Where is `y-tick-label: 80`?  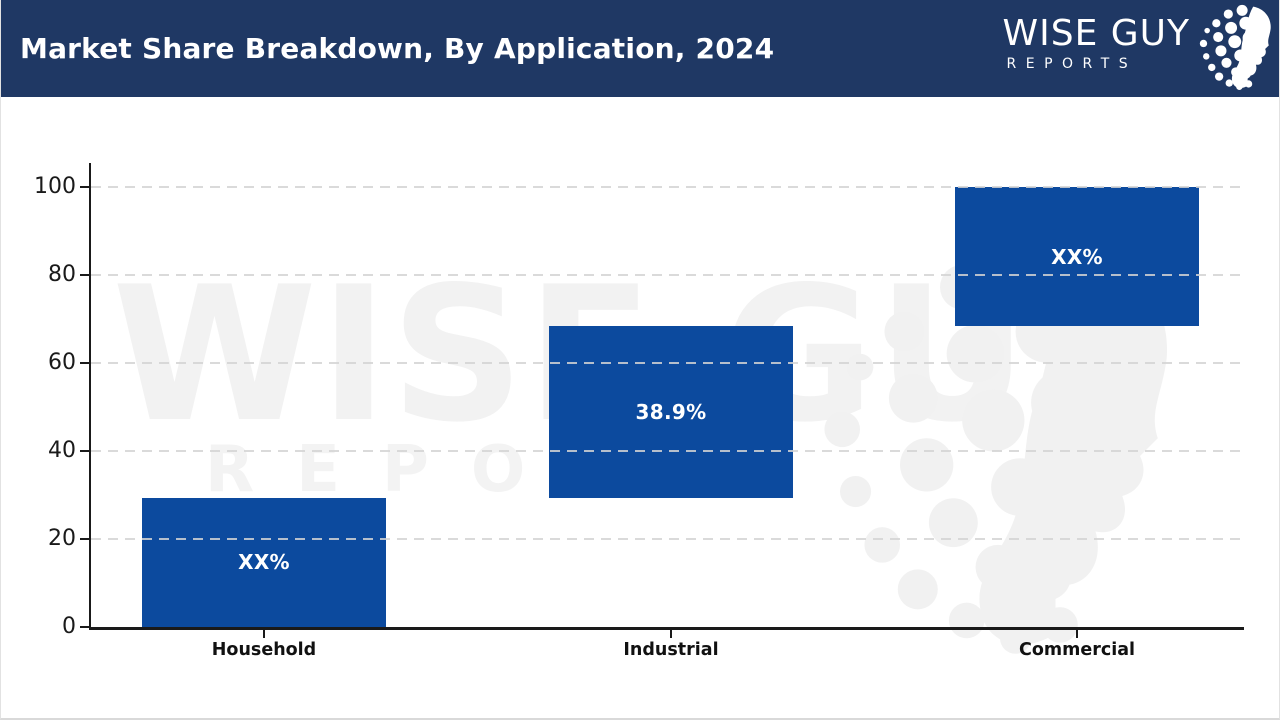 y-tick-label: 80 is located at coordinates (62, 274).